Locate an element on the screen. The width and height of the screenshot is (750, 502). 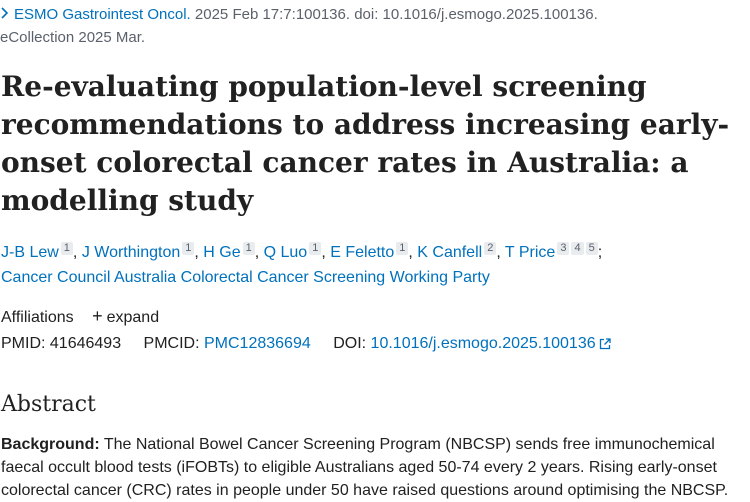
pmcid-label: PMCID: is located at coordinates (171, 343).